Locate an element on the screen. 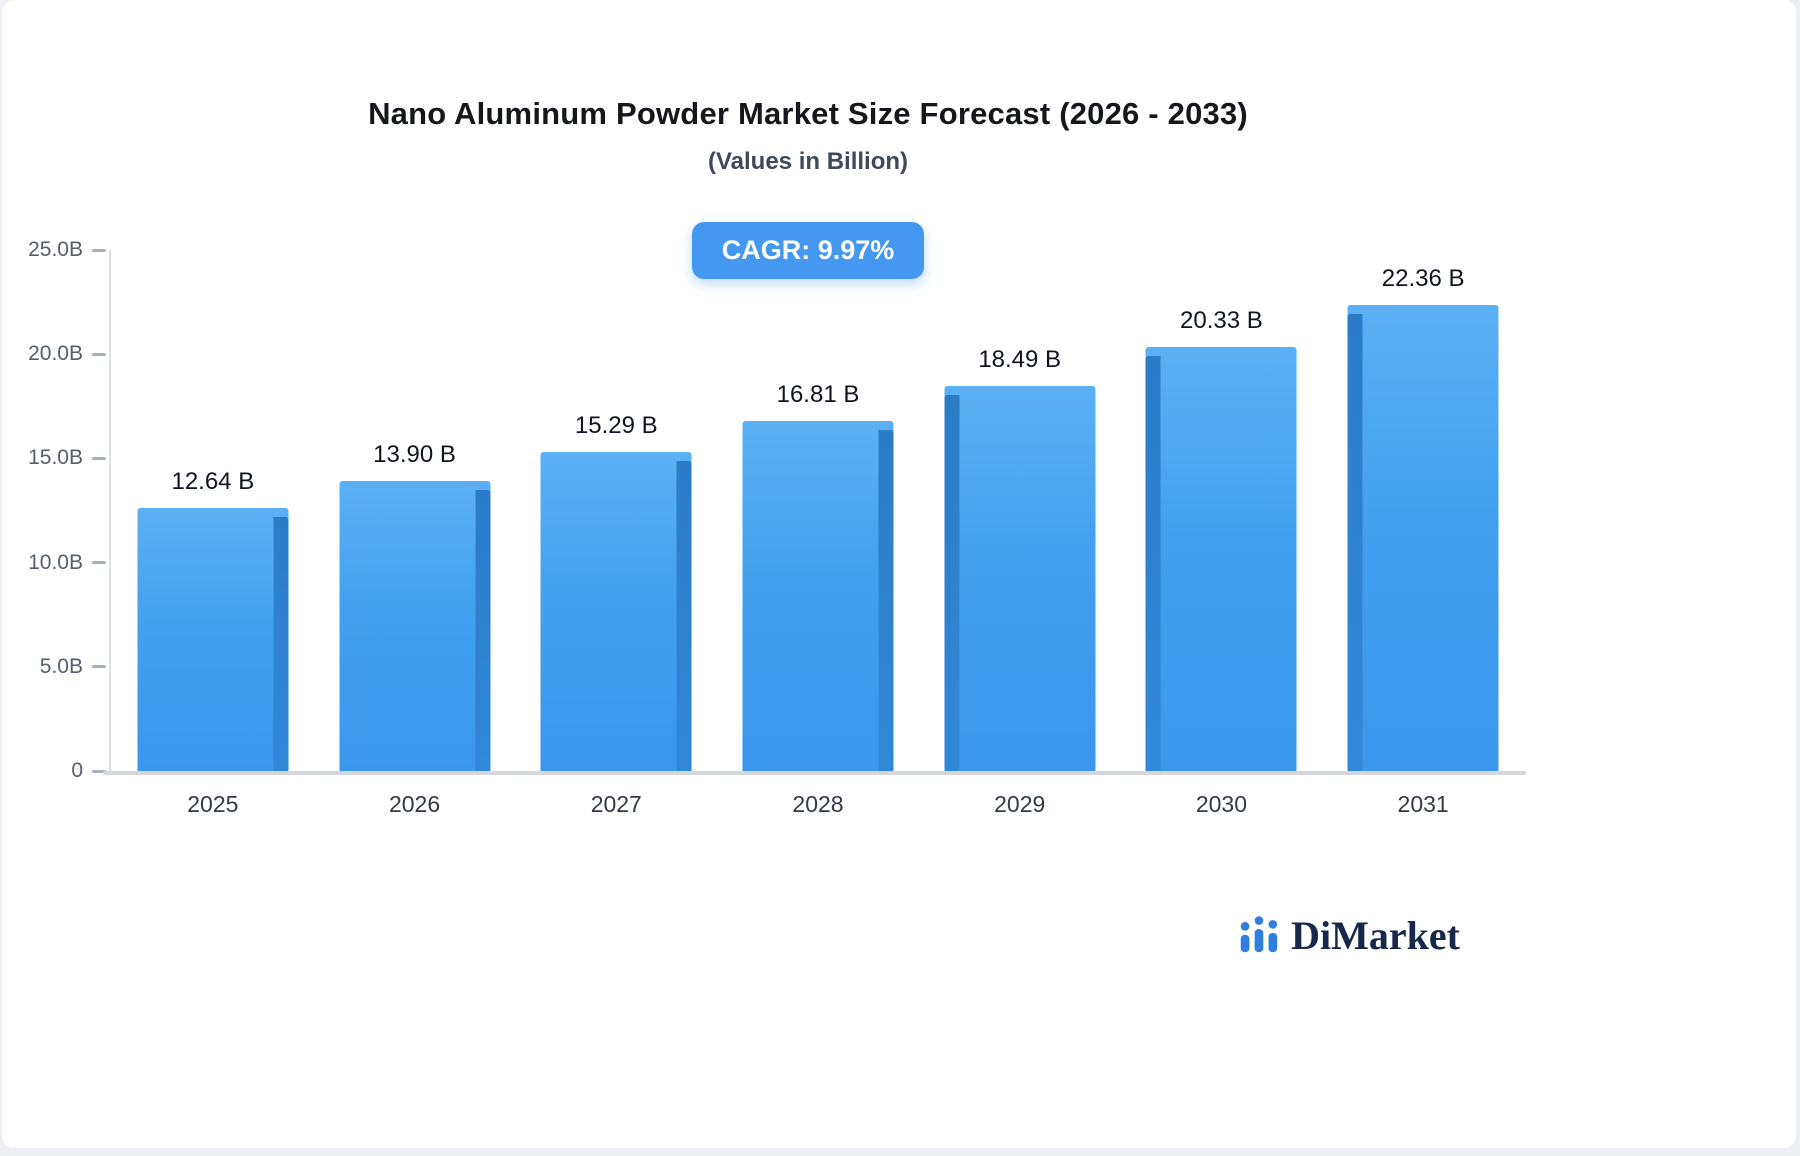 This screenshot has width=1800, height=1156. y-tick: 10.0B is located at coordinates (67, 563).